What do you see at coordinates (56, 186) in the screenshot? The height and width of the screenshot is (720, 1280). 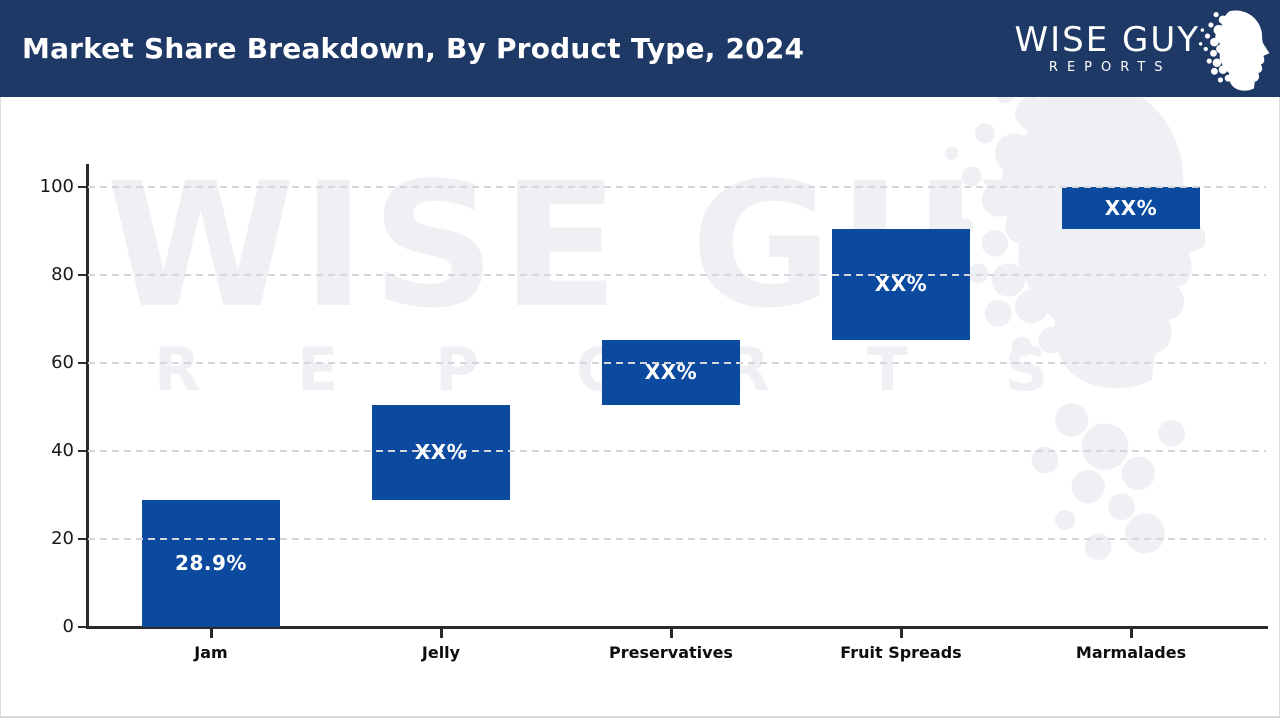 I see `y-axis-tick-label: 100` at bounding box center [56, 186].